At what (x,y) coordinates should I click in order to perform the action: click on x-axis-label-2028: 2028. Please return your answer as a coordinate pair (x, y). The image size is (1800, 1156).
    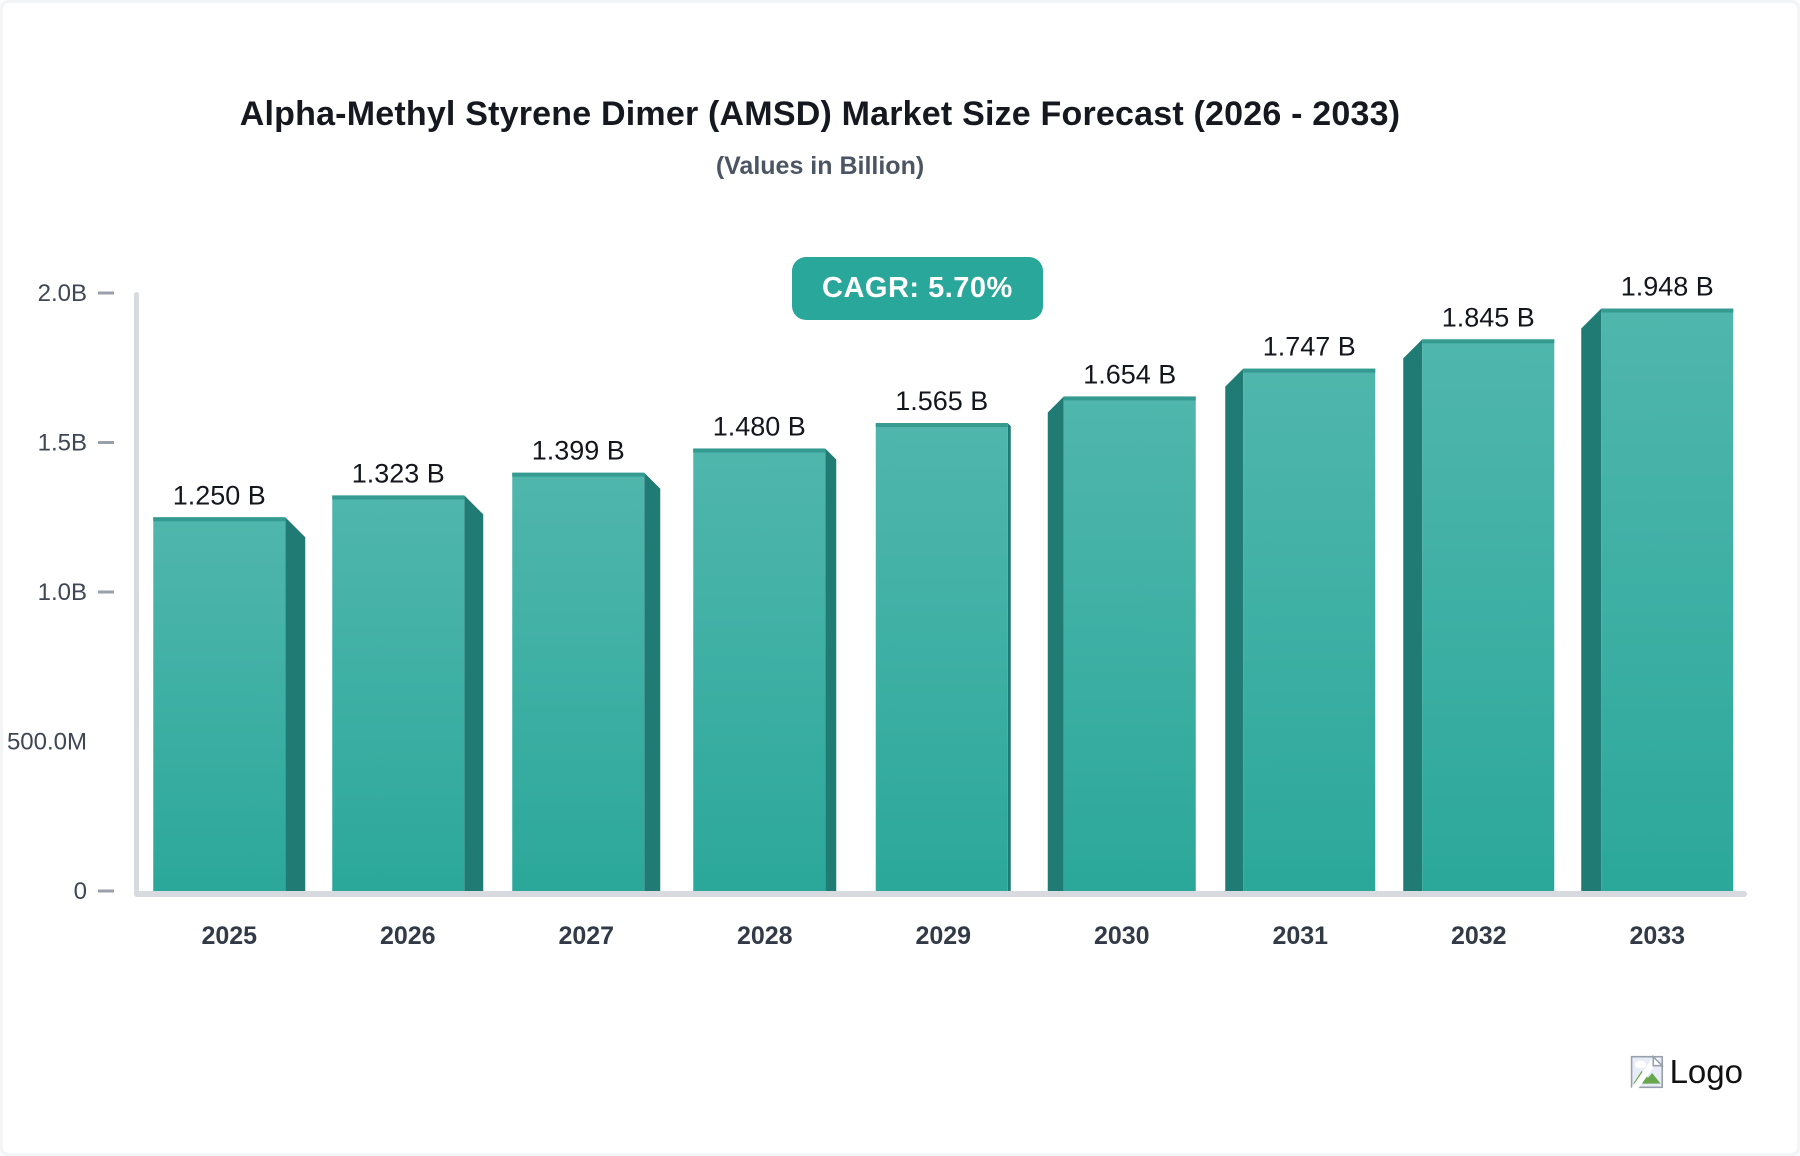
    Looking at the image, I should click on (765, 936).